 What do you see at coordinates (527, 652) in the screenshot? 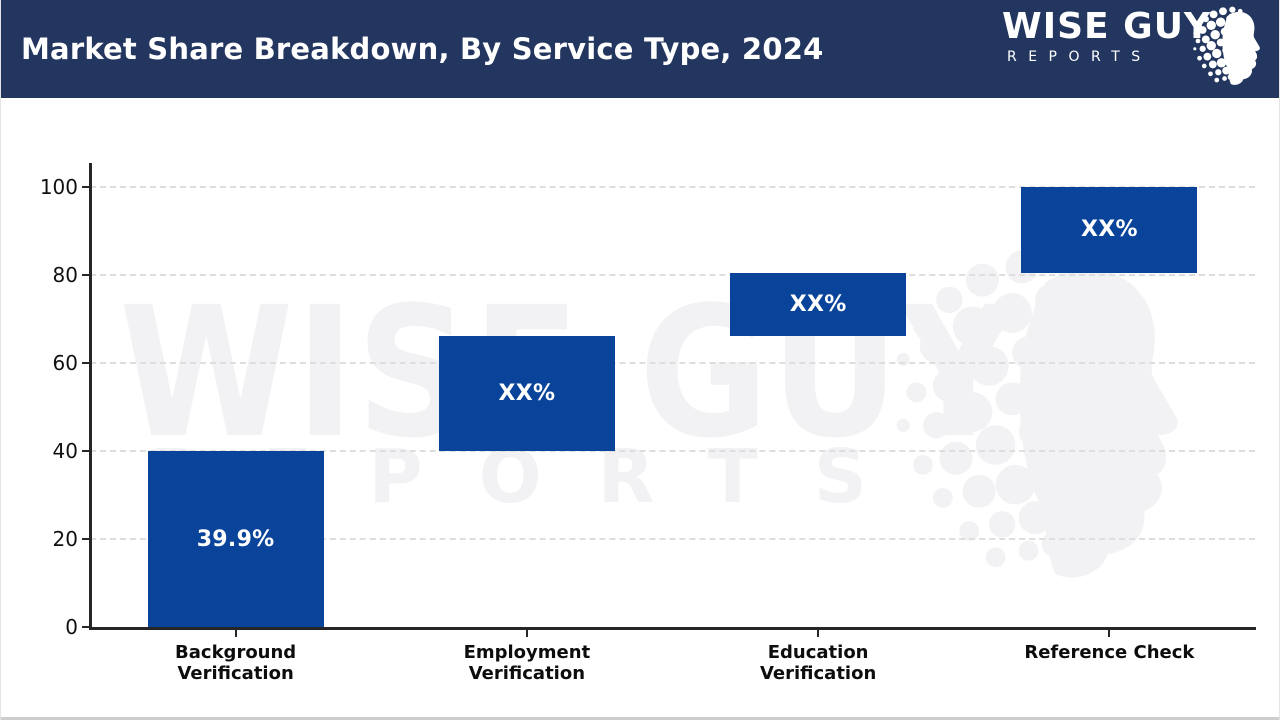
I see `x-category-label-line: Employment` at bounding box center [527, 652].